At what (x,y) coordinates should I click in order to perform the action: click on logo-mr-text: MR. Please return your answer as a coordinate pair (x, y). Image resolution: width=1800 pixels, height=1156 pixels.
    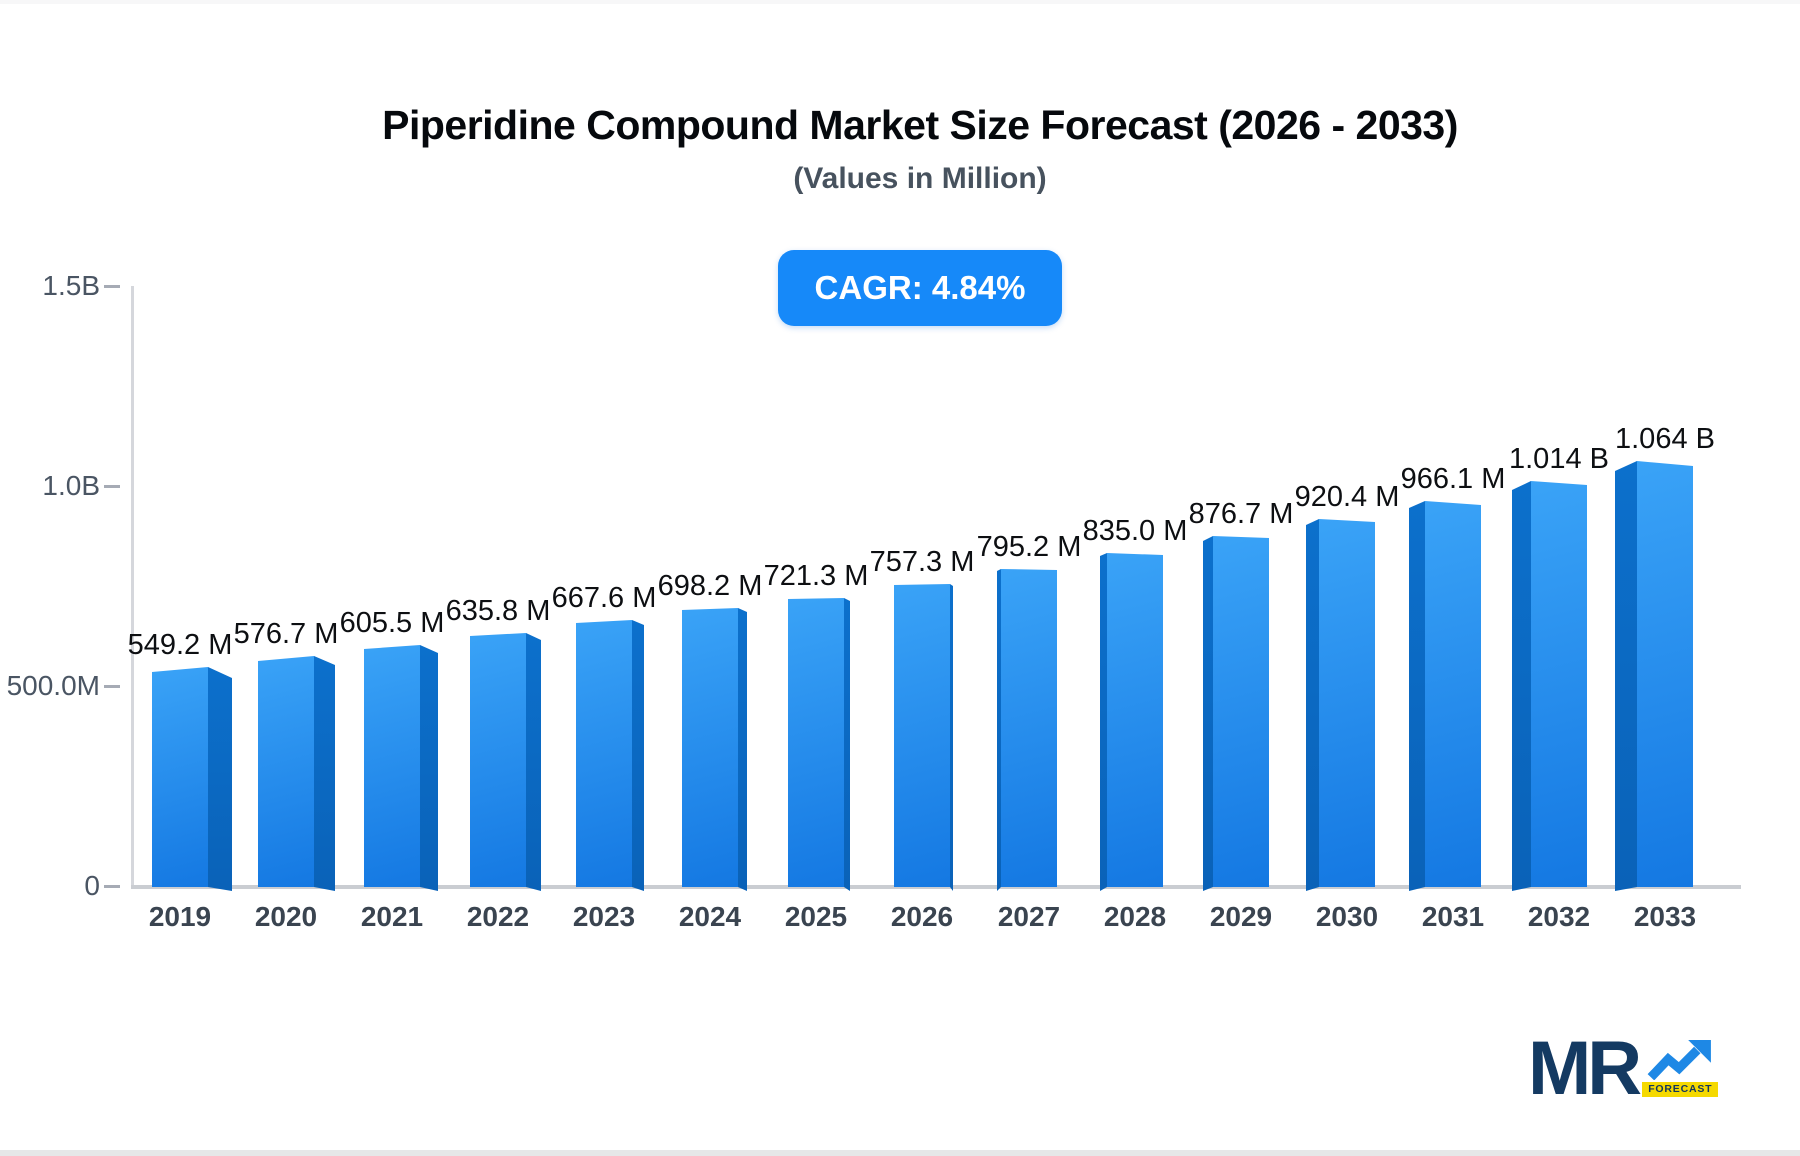
    Looking at the image, I should click on (1585, 1068).